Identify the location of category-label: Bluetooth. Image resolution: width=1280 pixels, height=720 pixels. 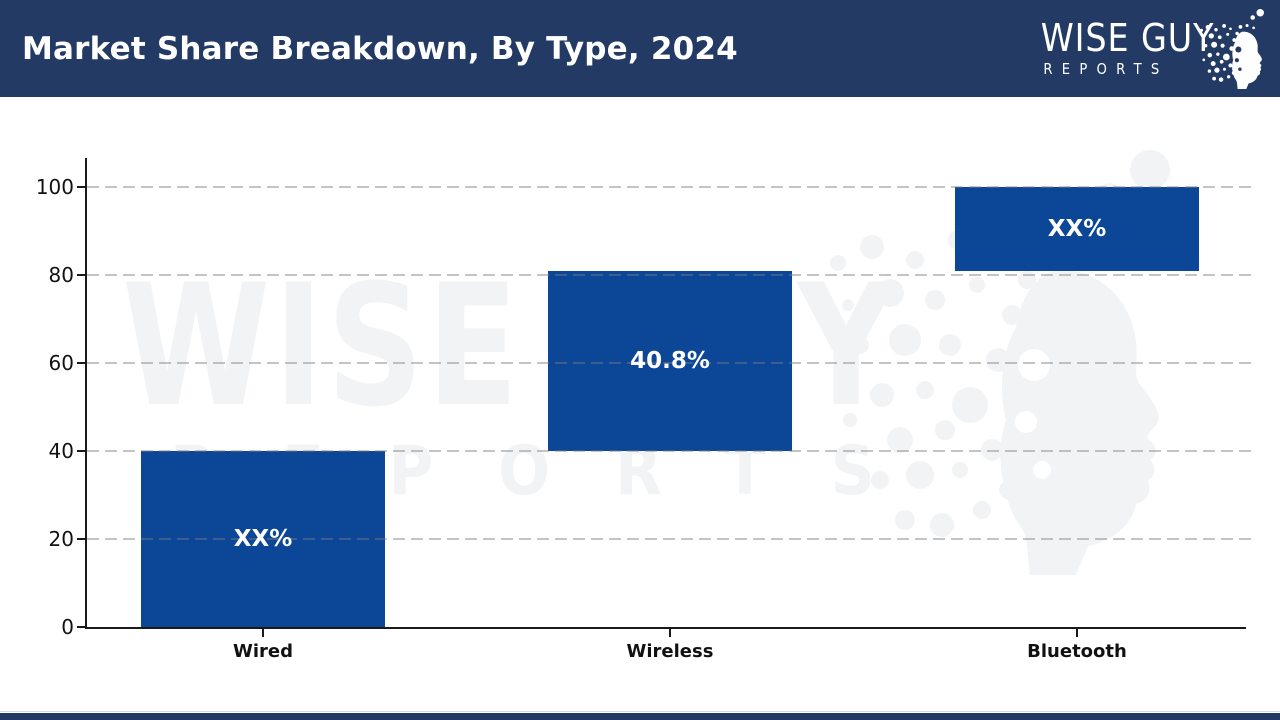
(1077, 651).